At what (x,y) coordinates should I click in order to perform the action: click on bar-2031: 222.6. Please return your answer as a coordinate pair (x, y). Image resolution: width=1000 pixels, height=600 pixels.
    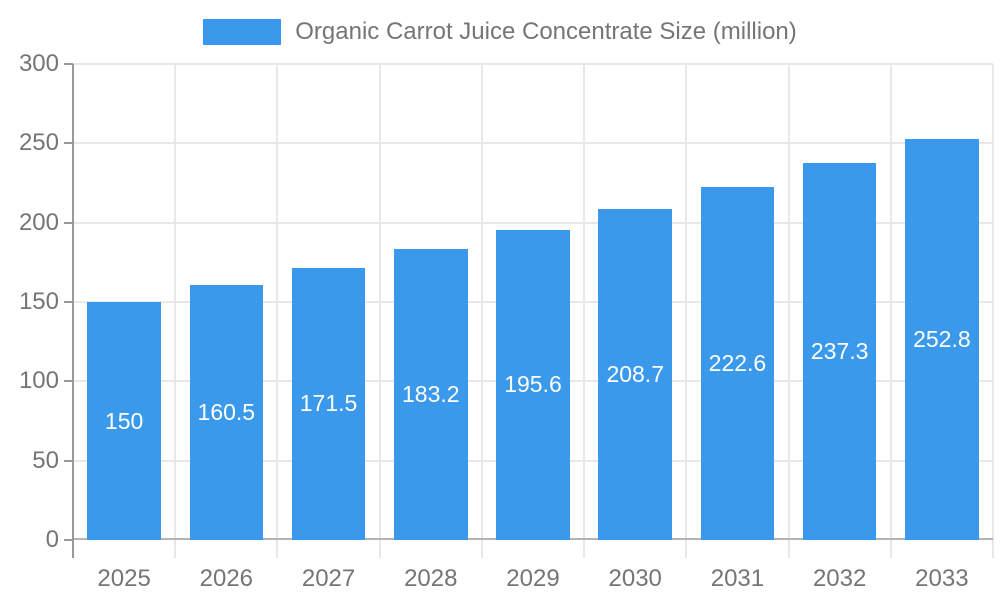
    Looking at the image, I should click on (737, 363).